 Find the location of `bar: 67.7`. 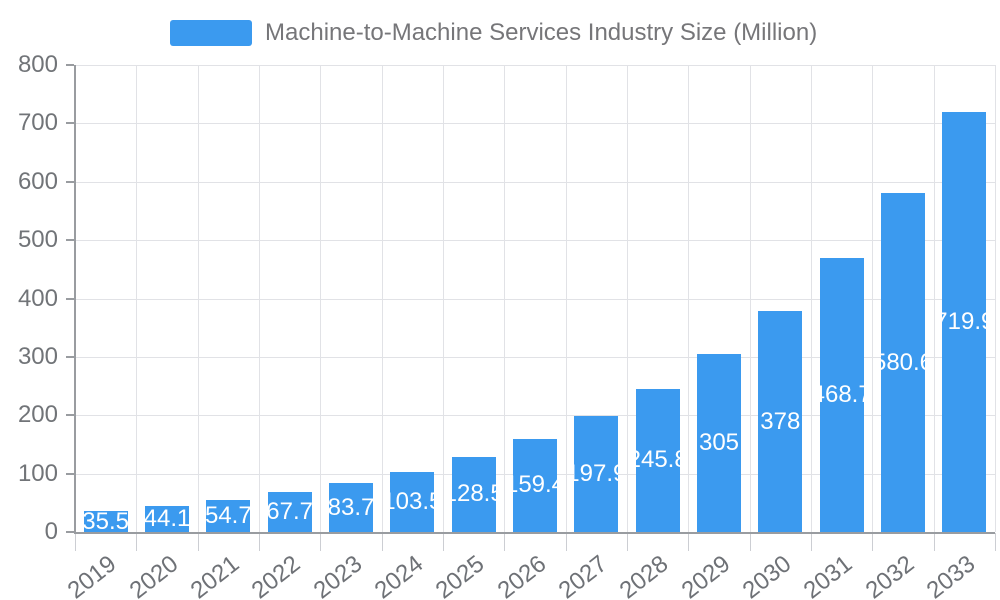

bar: 67.7 is located at coordinates (289, 512).